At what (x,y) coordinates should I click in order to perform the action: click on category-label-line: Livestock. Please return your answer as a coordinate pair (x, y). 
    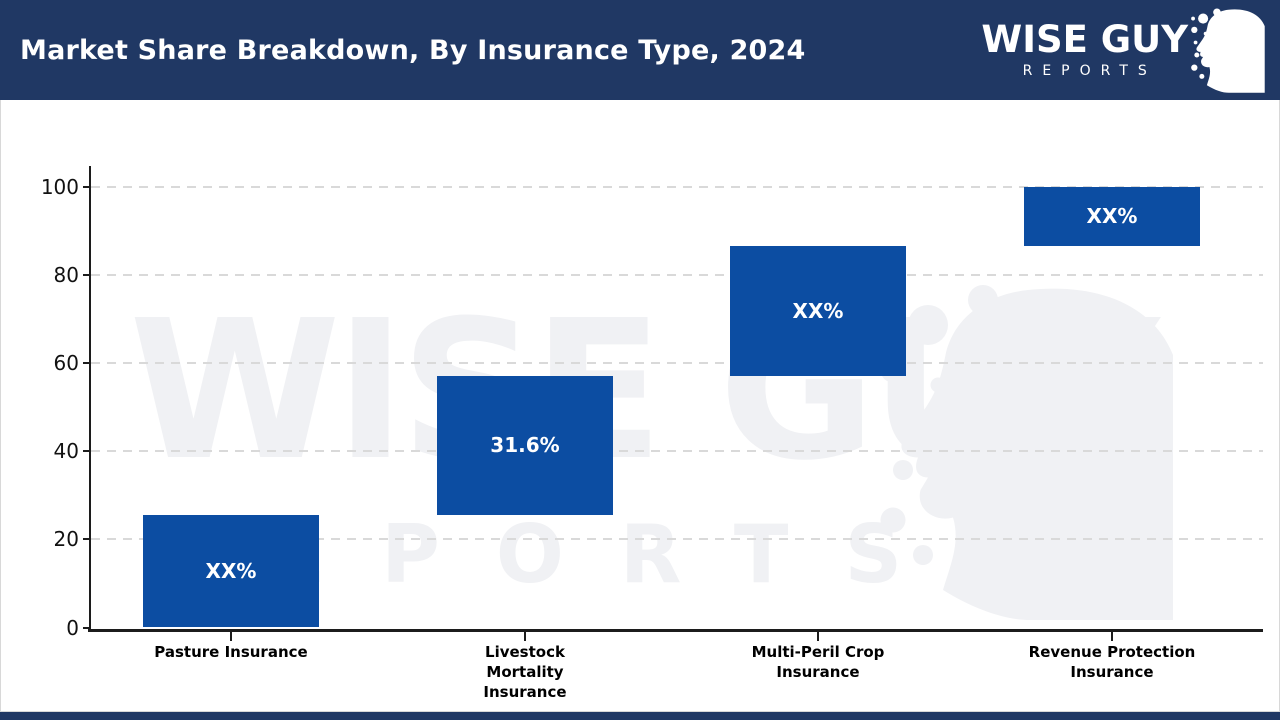
    Looking at the image, I should click on (525, 651).